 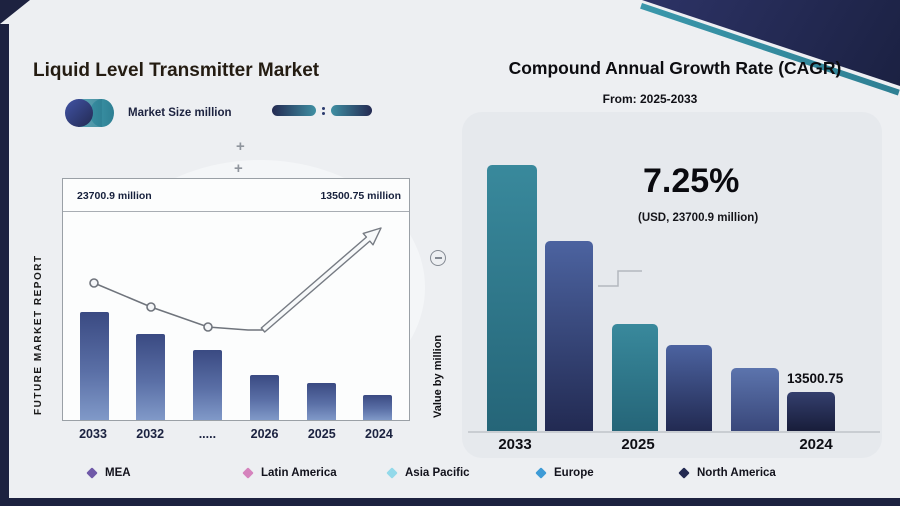 What do you see at coordinates (89, 113) in the screenshot?
I see `cylinder-icon` at bounding box center [89, 113].